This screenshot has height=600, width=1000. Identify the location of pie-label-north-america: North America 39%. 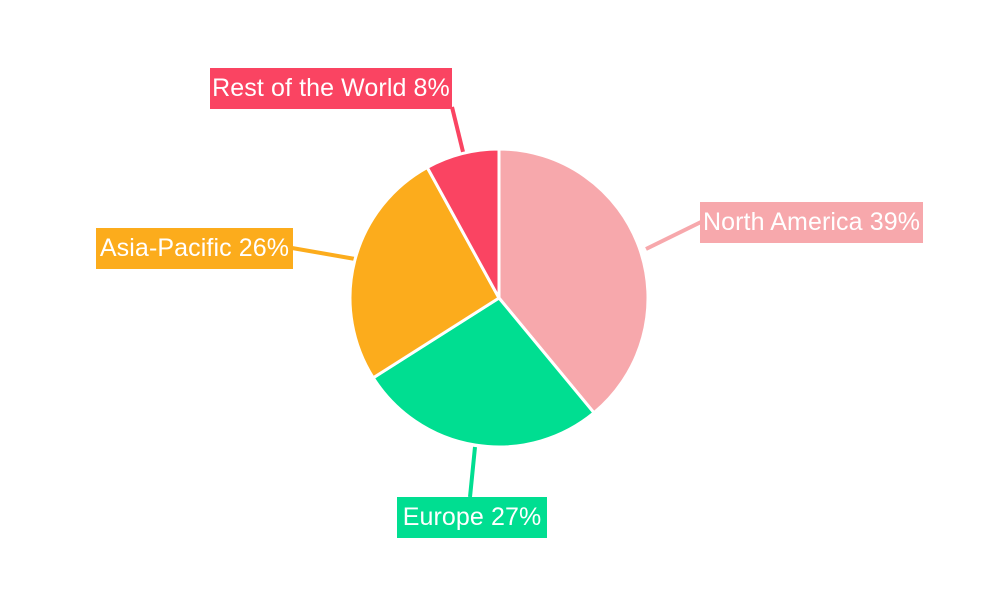
(811, 222).